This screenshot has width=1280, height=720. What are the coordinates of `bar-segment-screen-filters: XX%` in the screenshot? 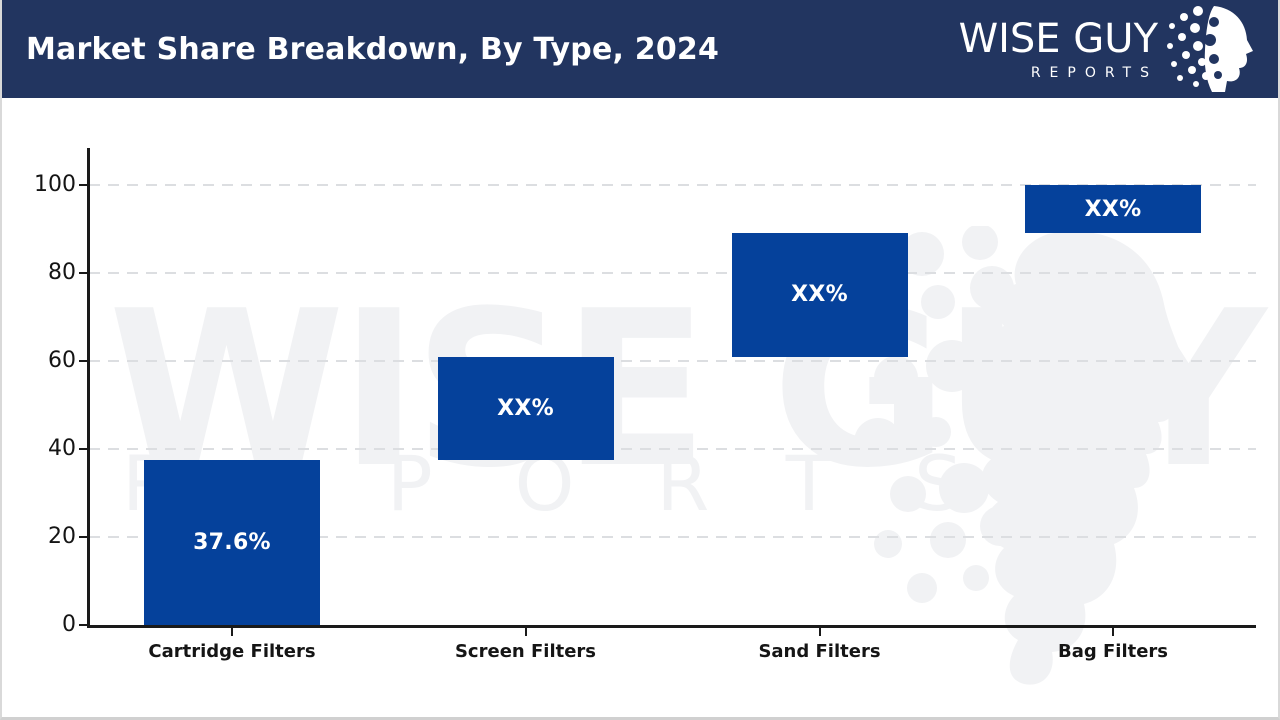 It's located at (525, 408).